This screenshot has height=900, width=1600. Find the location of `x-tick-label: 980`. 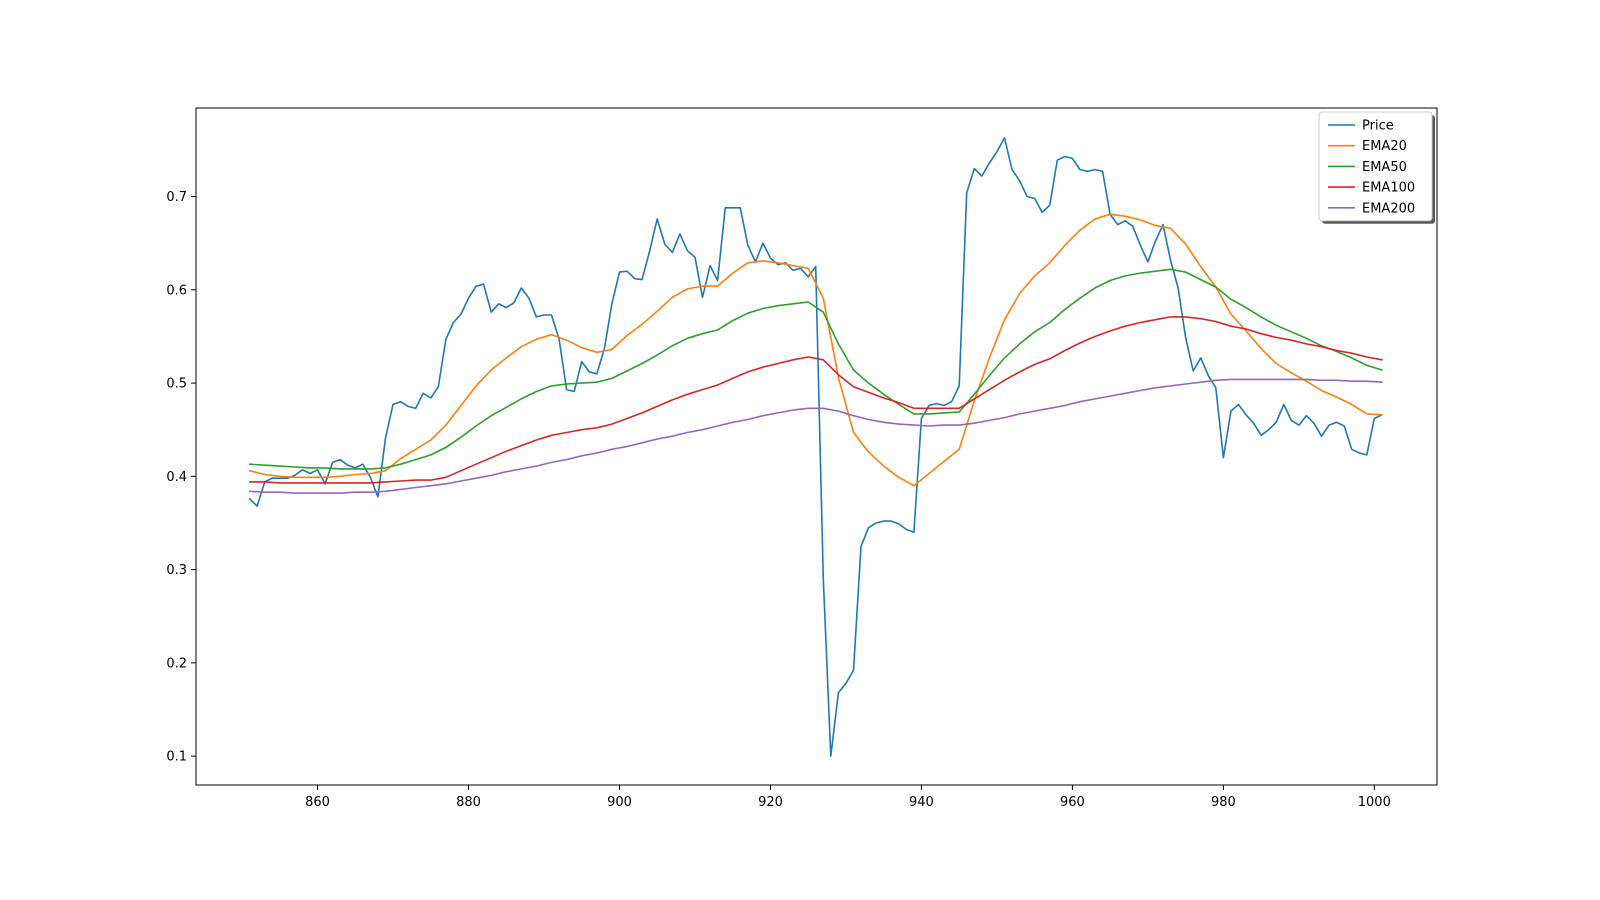

x-tick-label: 980 is located at coordinates (1223, 802).